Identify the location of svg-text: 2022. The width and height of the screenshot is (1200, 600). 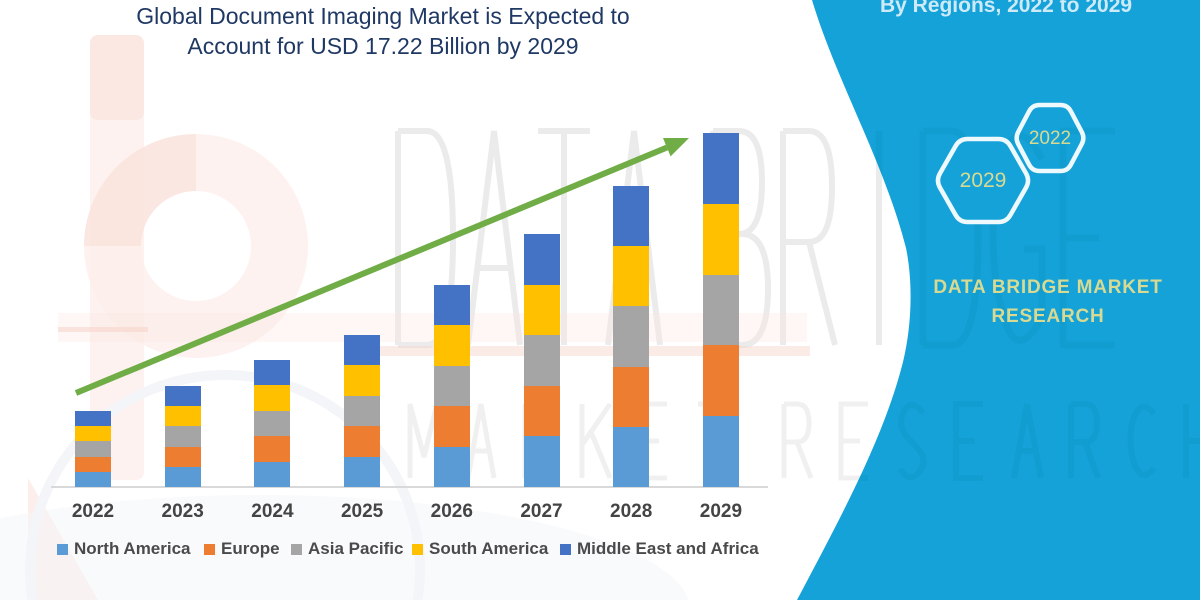
(1050, 138).